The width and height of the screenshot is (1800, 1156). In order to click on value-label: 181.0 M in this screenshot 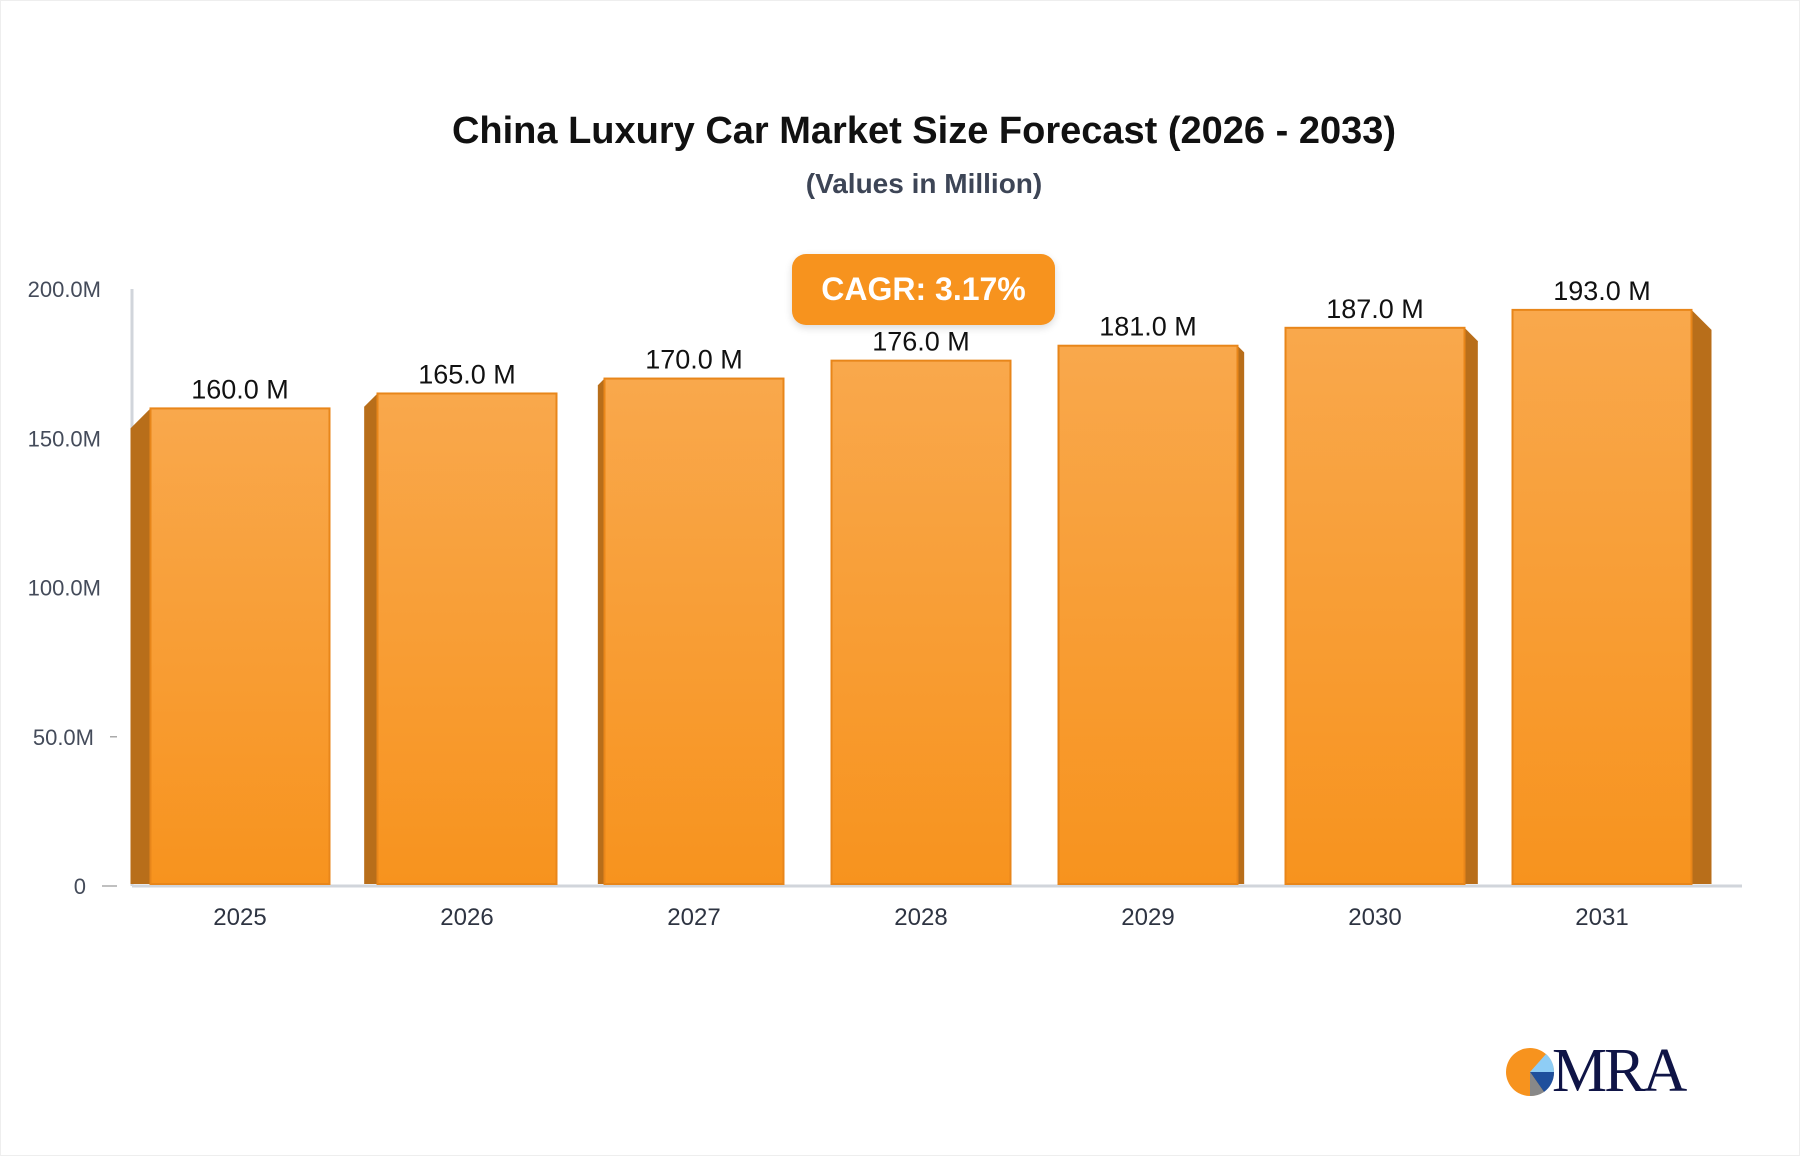, I will do `click(1148, 327)`.